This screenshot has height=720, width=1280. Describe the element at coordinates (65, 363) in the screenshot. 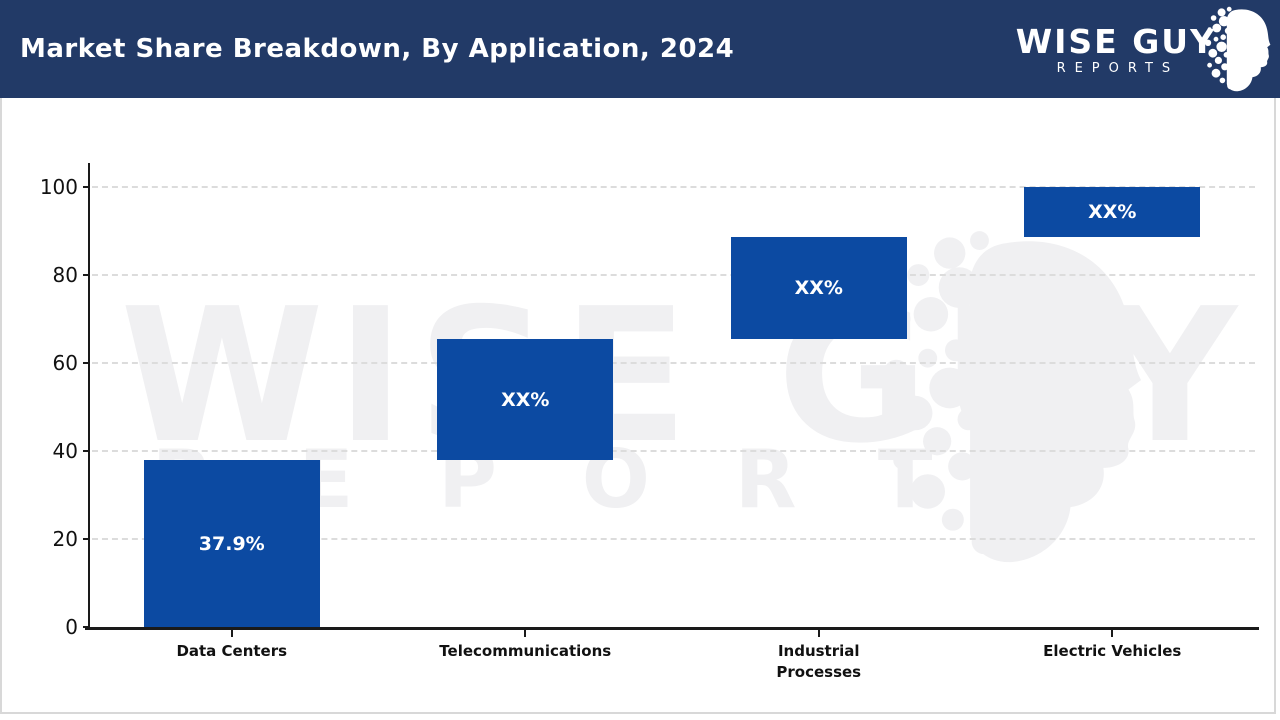

I see `y-tick-label-60: 60` at that location.